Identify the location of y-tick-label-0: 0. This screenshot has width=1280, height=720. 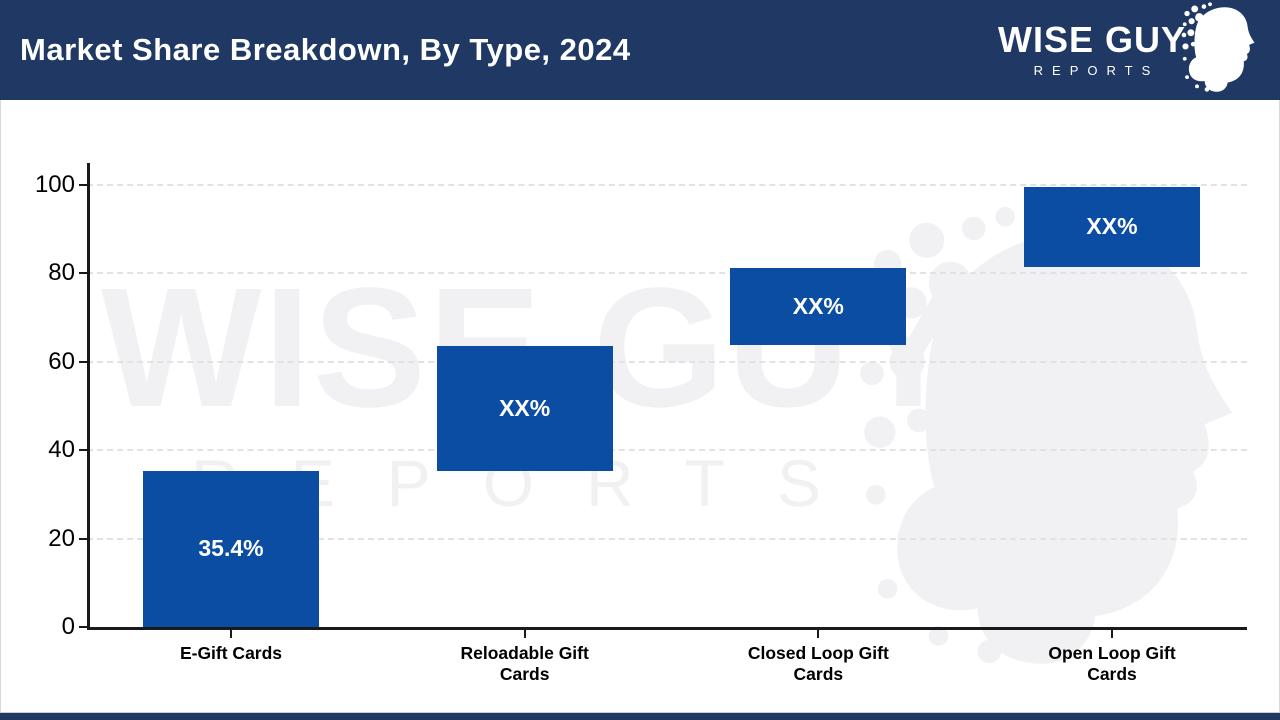
(68, 626).